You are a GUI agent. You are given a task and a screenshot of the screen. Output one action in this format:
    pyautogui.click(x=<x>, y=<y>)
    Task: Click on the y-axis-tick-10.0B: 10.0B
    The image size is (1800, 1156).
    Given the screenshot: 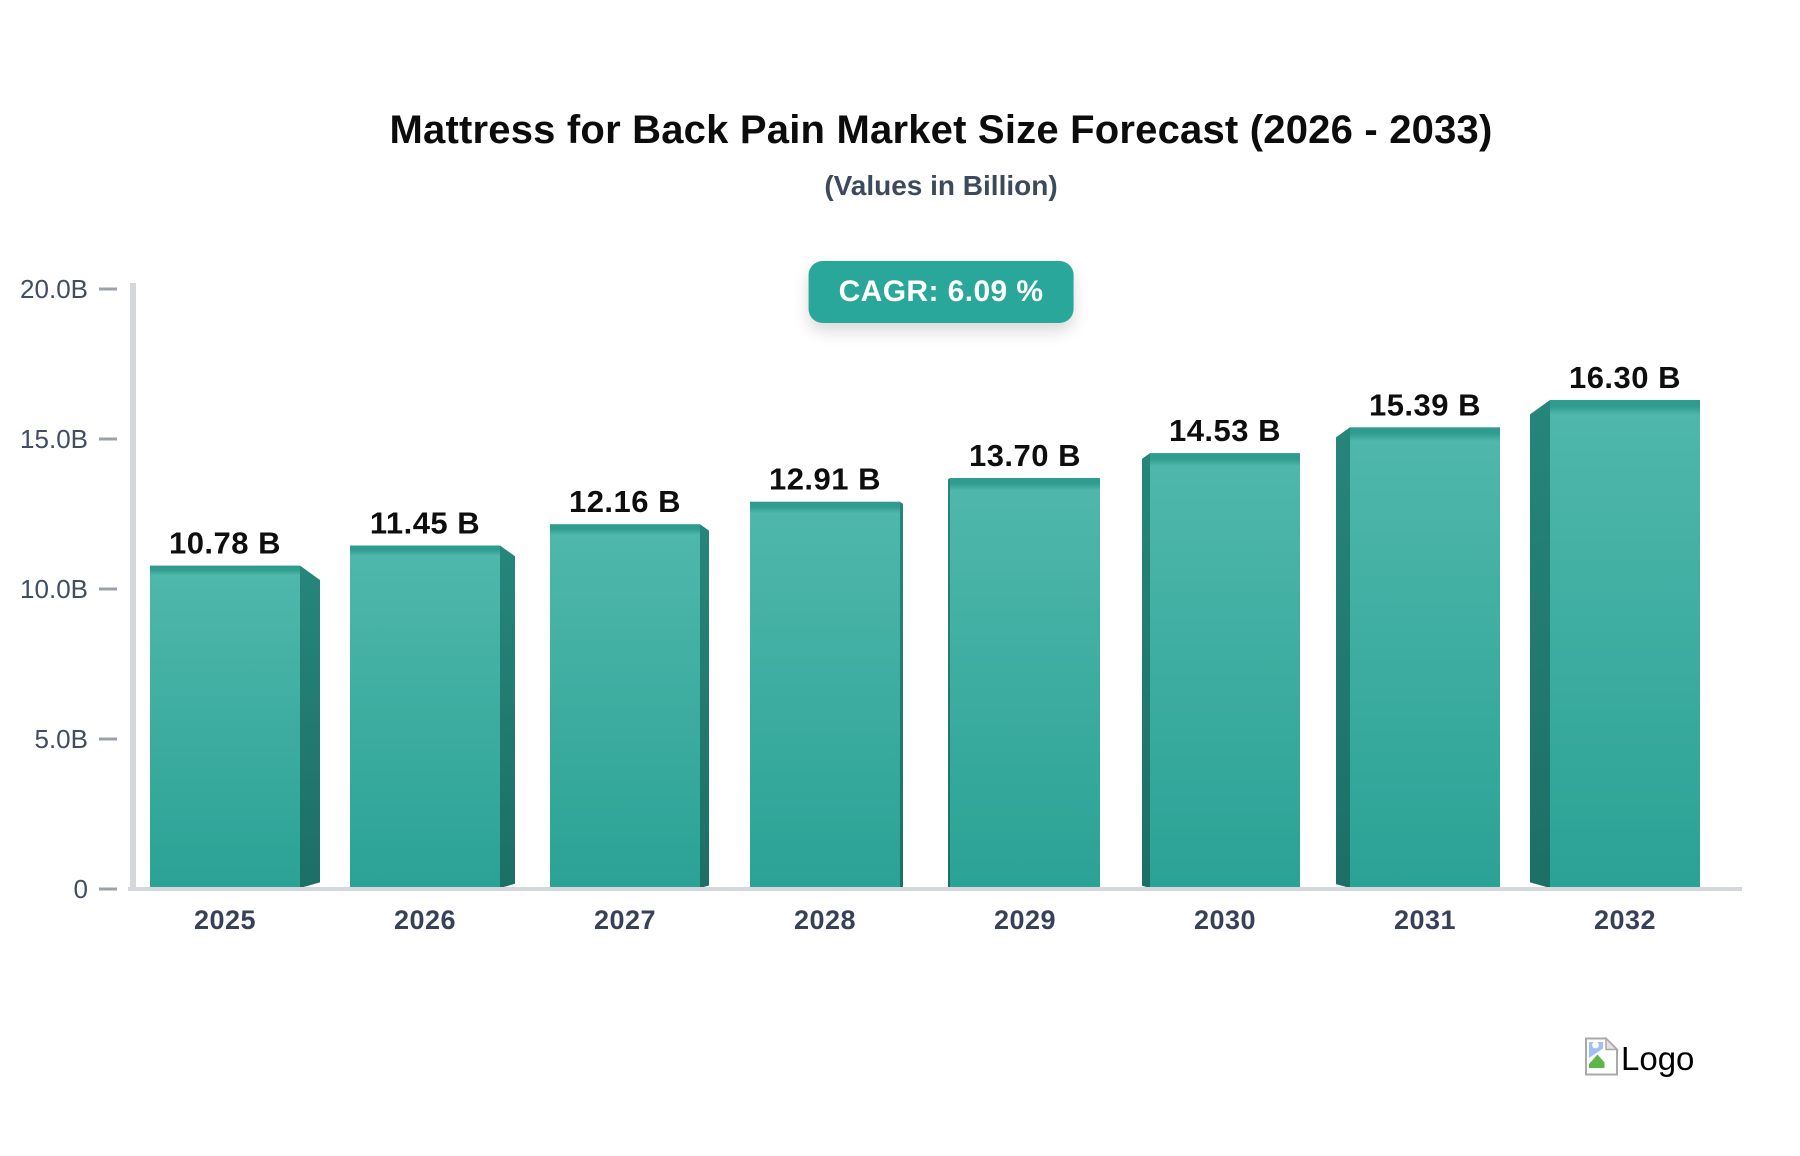 What is the action you would take?
    pyautogui.click(x=68, y=589)
    